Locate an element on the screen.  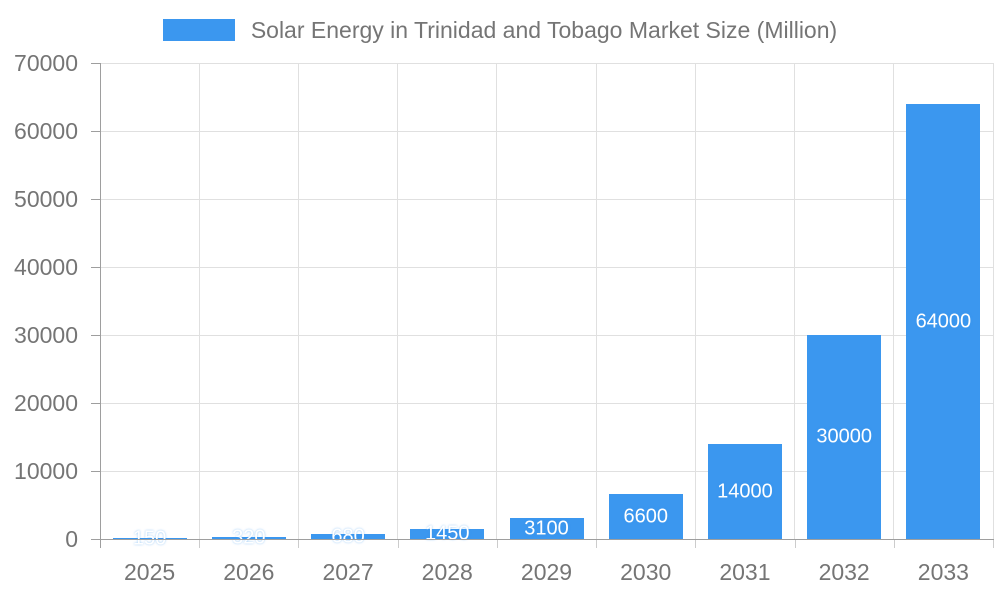
bar-2031: 14000 is located at coordinates (744, 491).